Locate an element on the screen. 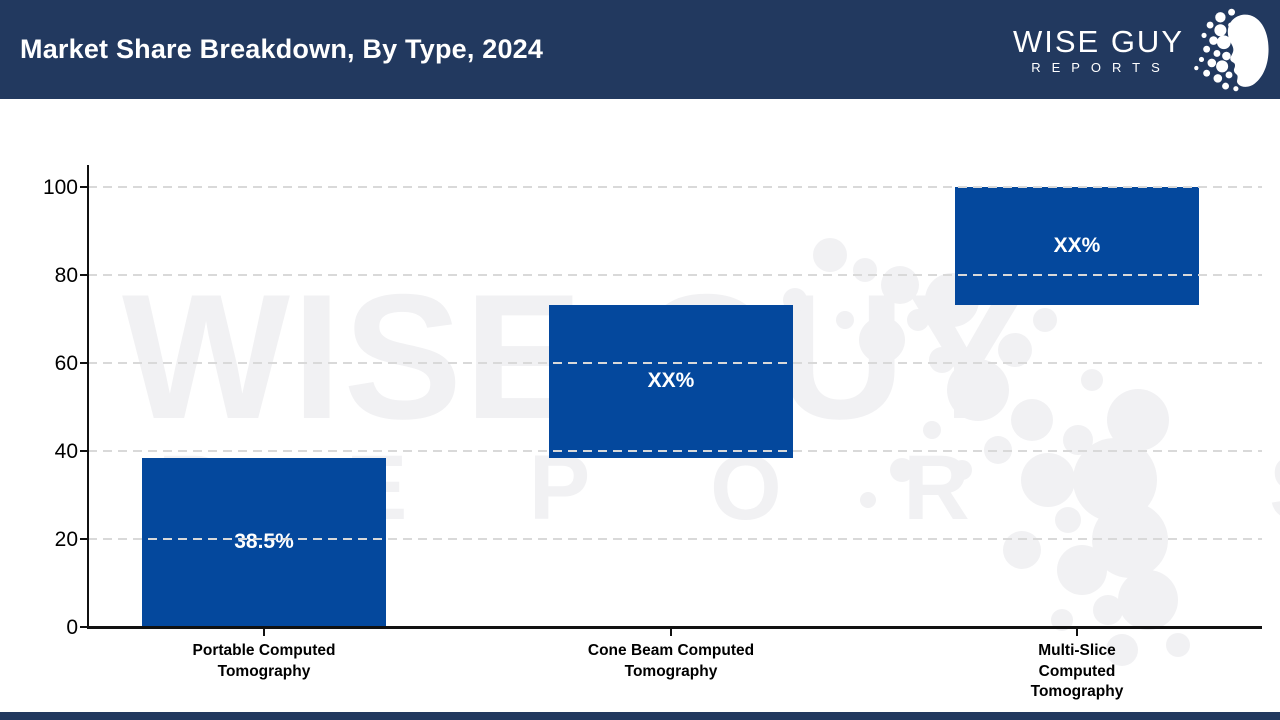  wise-guy-reports-logo: WISE GUY REPORTS is located at coordinates (1142, 49).